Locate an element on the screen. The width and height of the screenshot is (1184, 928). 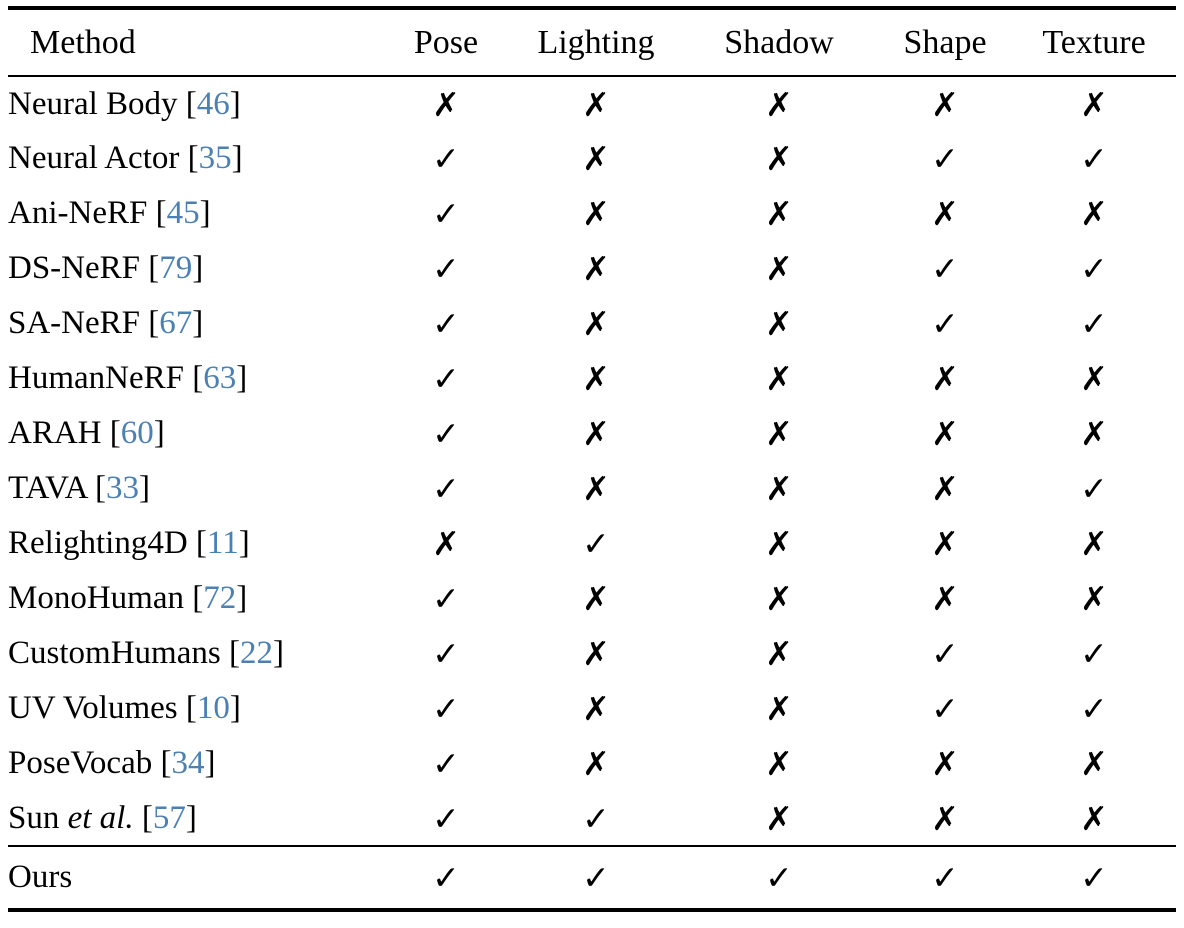
table-row: DS-NeRF [79] ✓ ✗ ✗ ✓ ✓ is located at coordinates (592, 268).